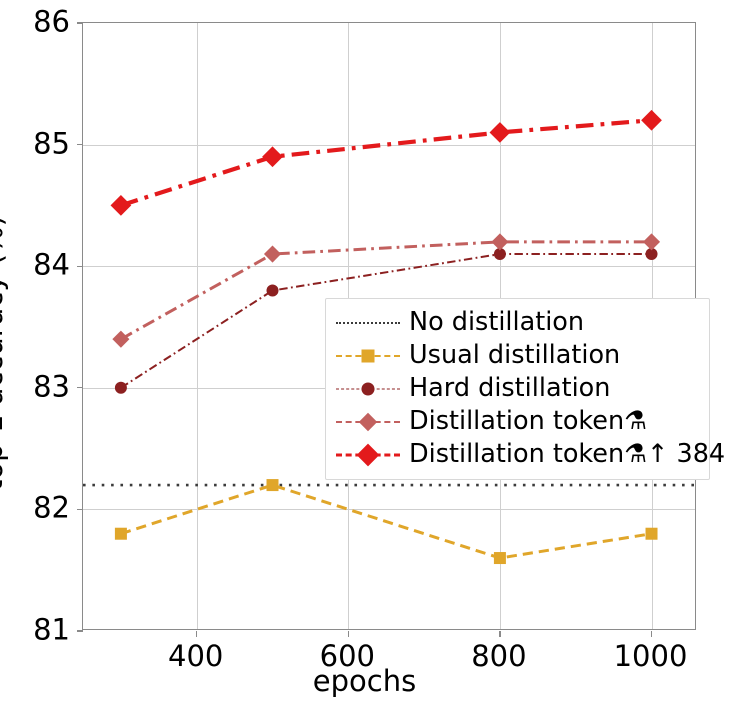 Image resolution: width=729 pixels, height=706 pixels. I want to click on y-tick-label: 82, so click(51, 507).